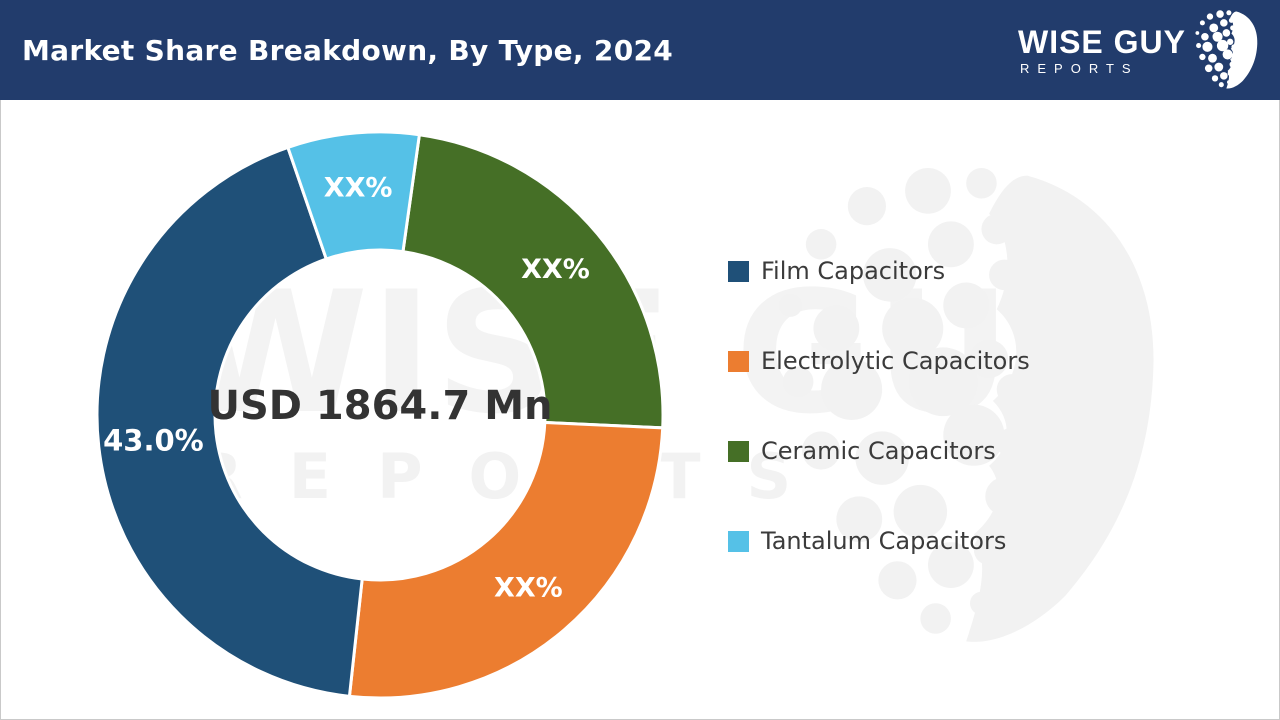 The width and height of the screenshot is (1280, 720). Describe the element at coordinates (153, 440) in the screenshot. I see `slice-label-film-capacitors: 43.0%` at that location.